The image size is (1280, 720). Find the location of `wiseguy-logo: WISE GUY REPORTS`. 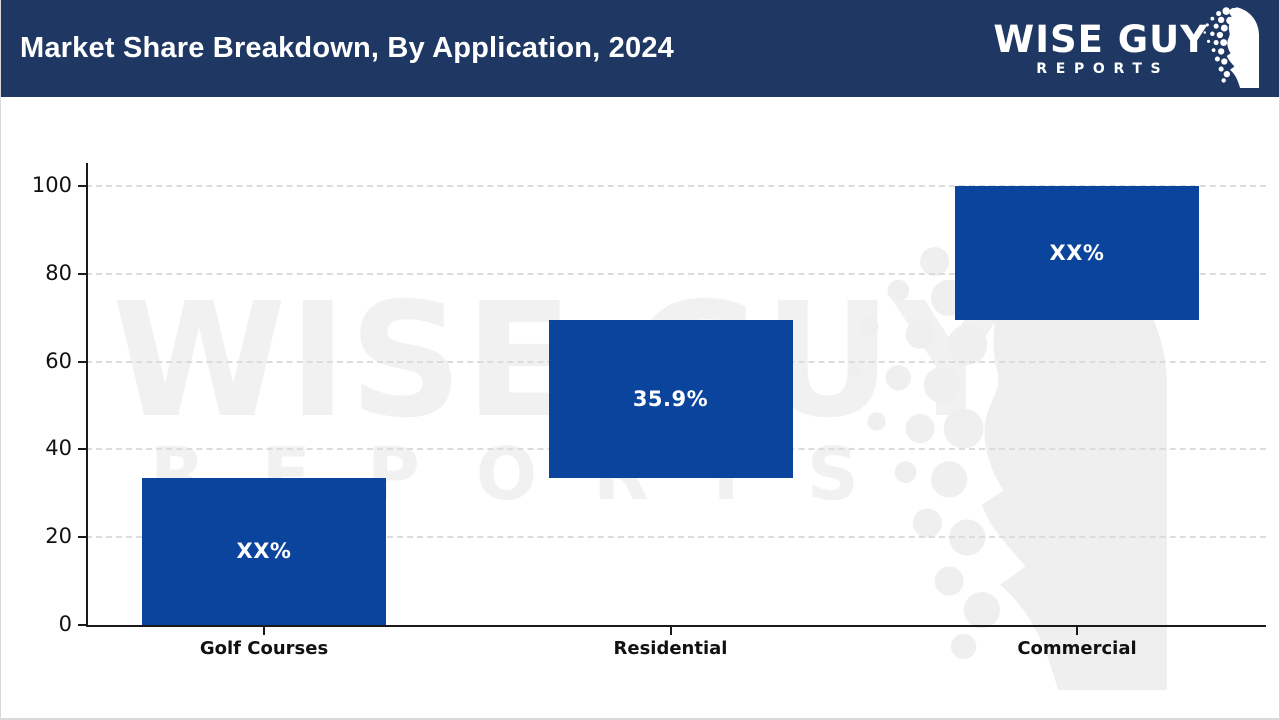

wiseguy-logo: WISE GUY REPORTS is located at coordinates (1136, 49).